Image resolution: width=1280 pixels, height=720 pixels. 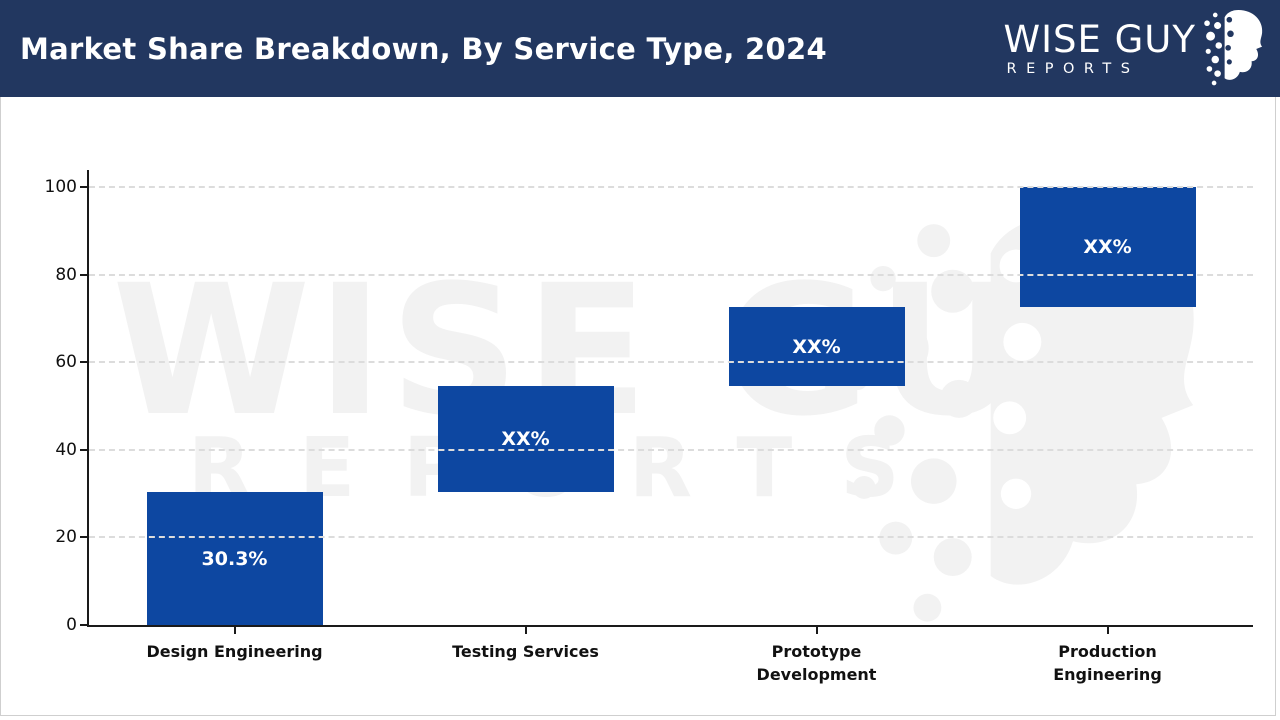 What do you see at coordinates (1233, 48) in the screenshot?
I see `face-profile-icon` at bounding box center [1233, 48].